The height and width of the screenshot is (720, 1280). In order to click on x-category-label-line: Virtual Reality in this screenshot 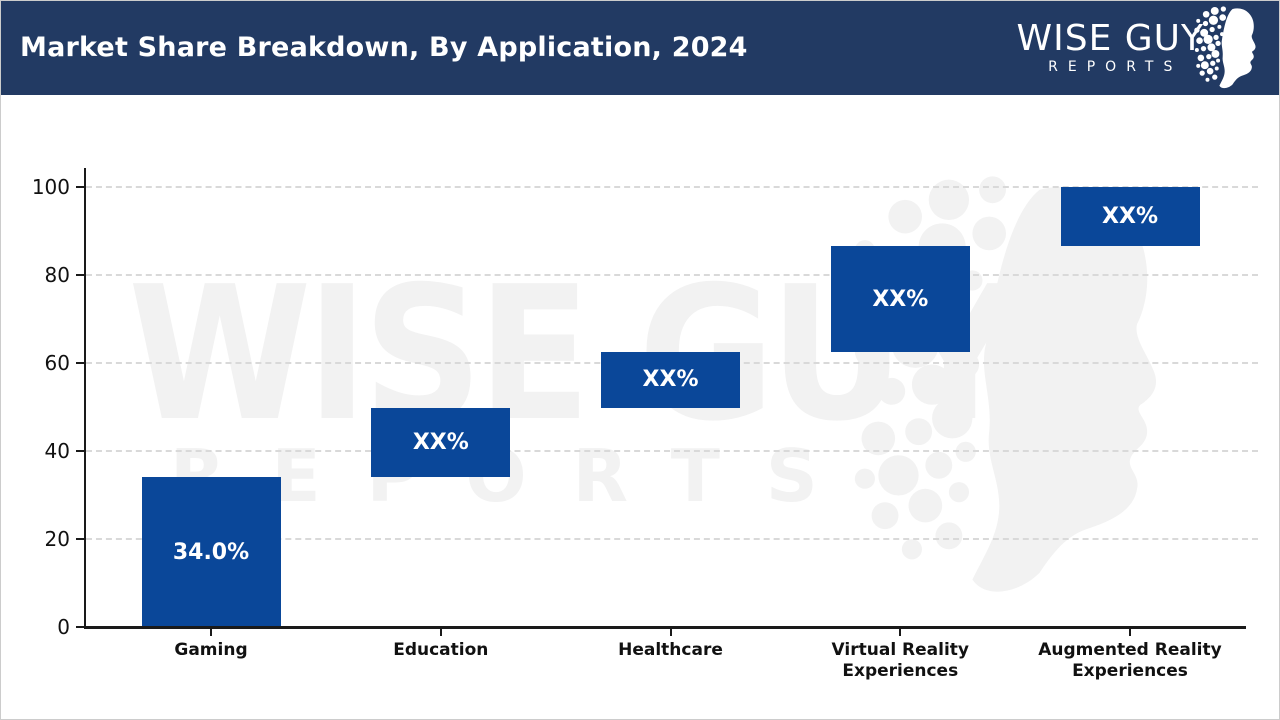, I will do `click(900, 650)`.